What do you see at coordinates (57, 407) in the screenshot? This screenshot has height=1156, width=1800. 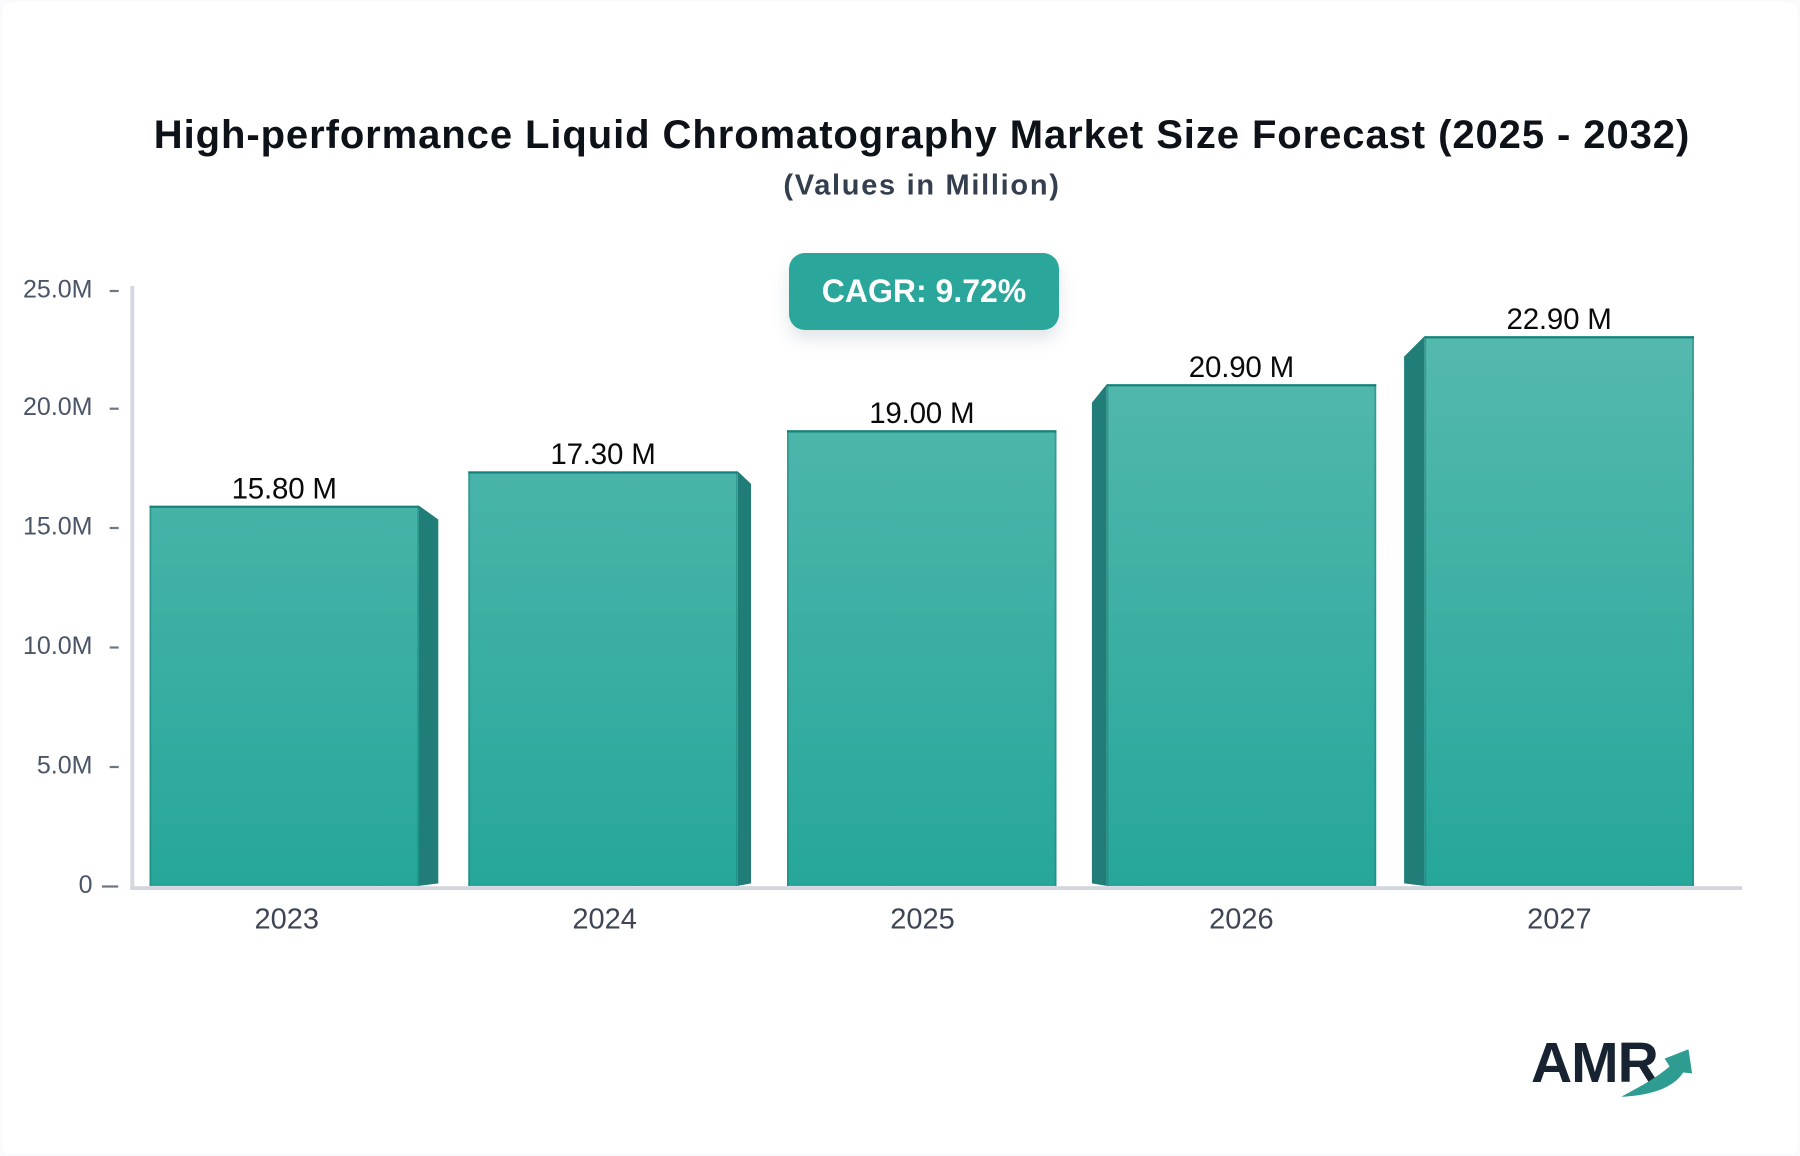 I see `svg-text: 20.0M` at bounding box center [57, 407].